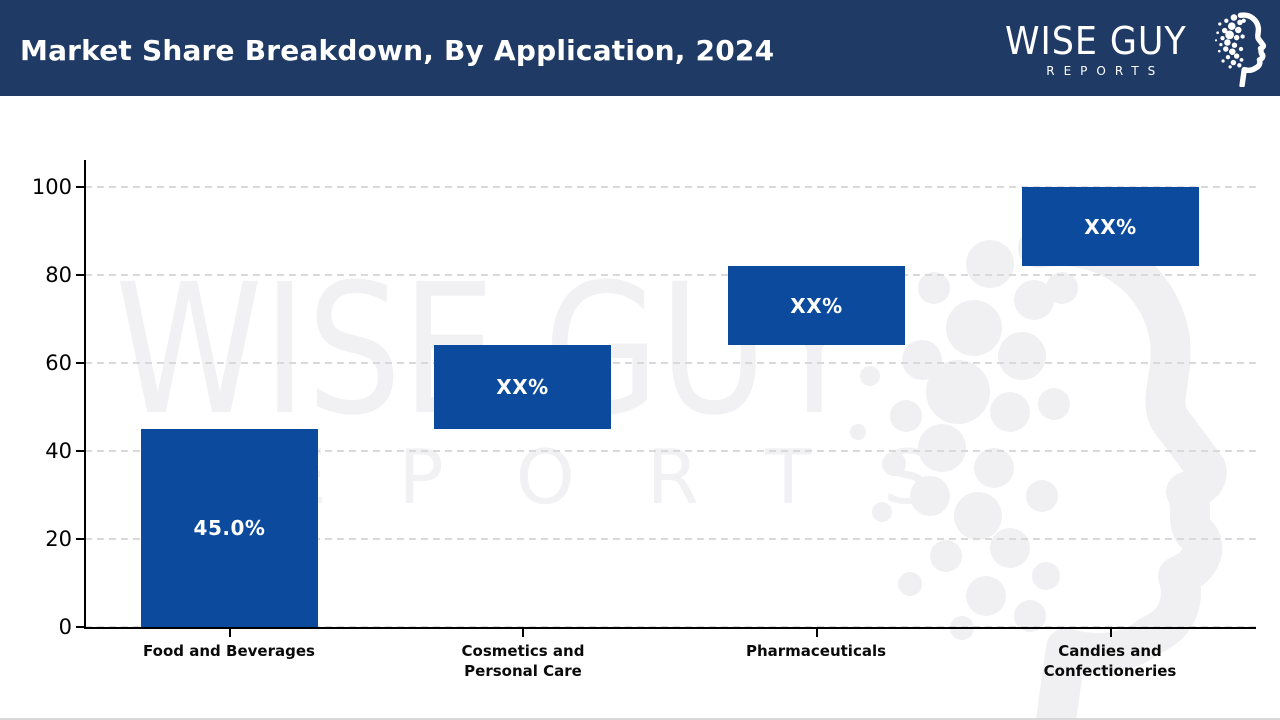 The image size is (1280, 720). I want to click on x-label-food-and-beverages: Food and Beverages, so click(229, 651).